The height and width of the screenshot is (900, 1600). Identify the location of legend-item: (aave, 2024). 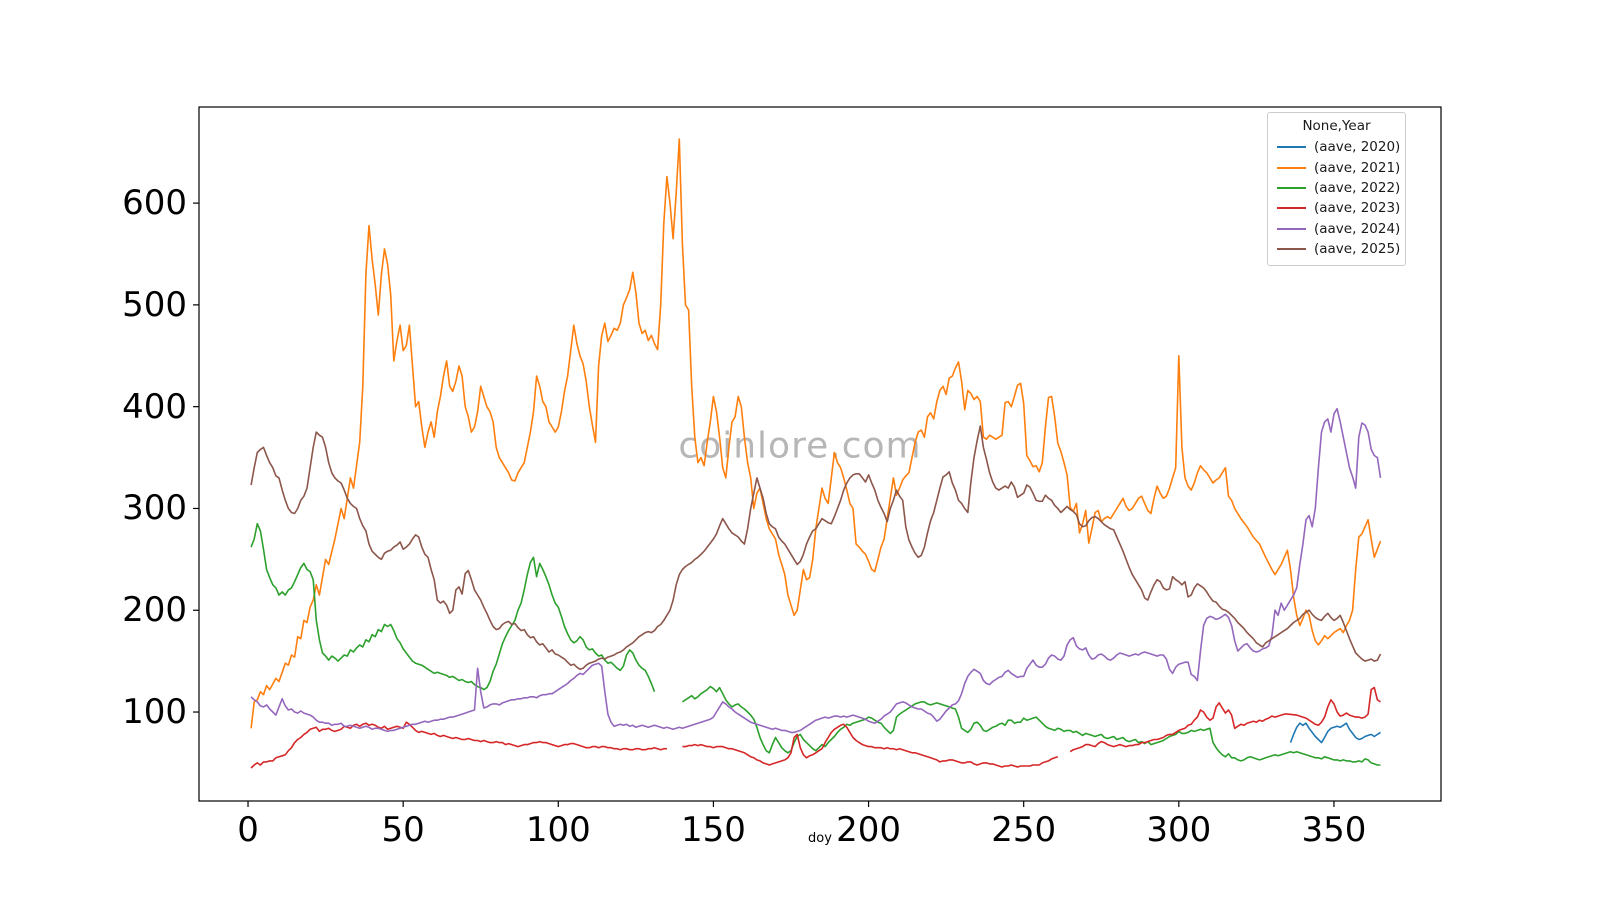
(1336, 229).